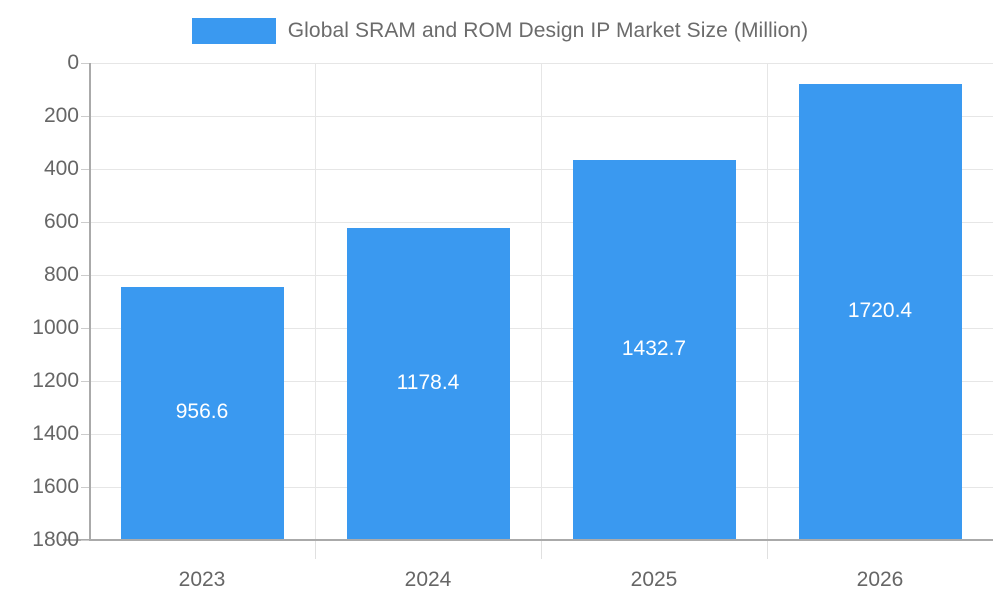 The image size is (1000, 600). I want to click on y-axis-tick-label: 800, so click(61, 274).